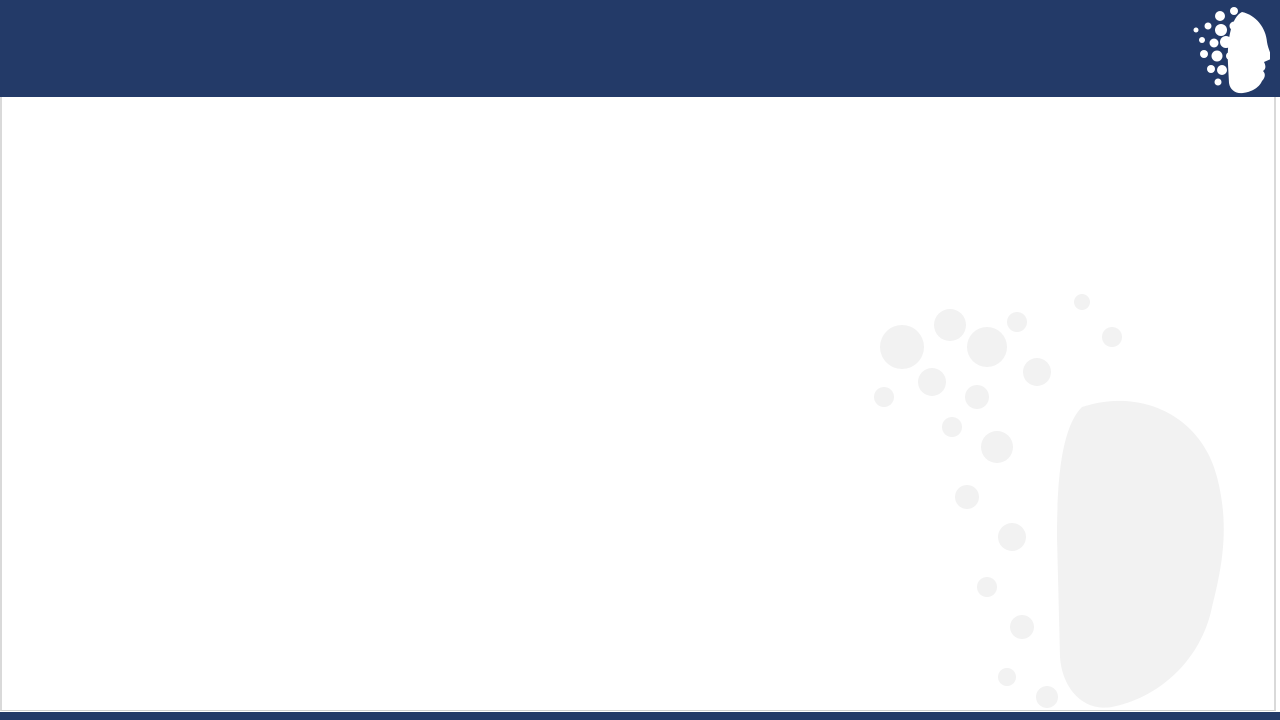 The height and width of the screenshot is (720, 1280). What do you see at coordinates (1231, 50) in the screenshot?
I see `logo-face-icon` at bounding box center [1231, 50].